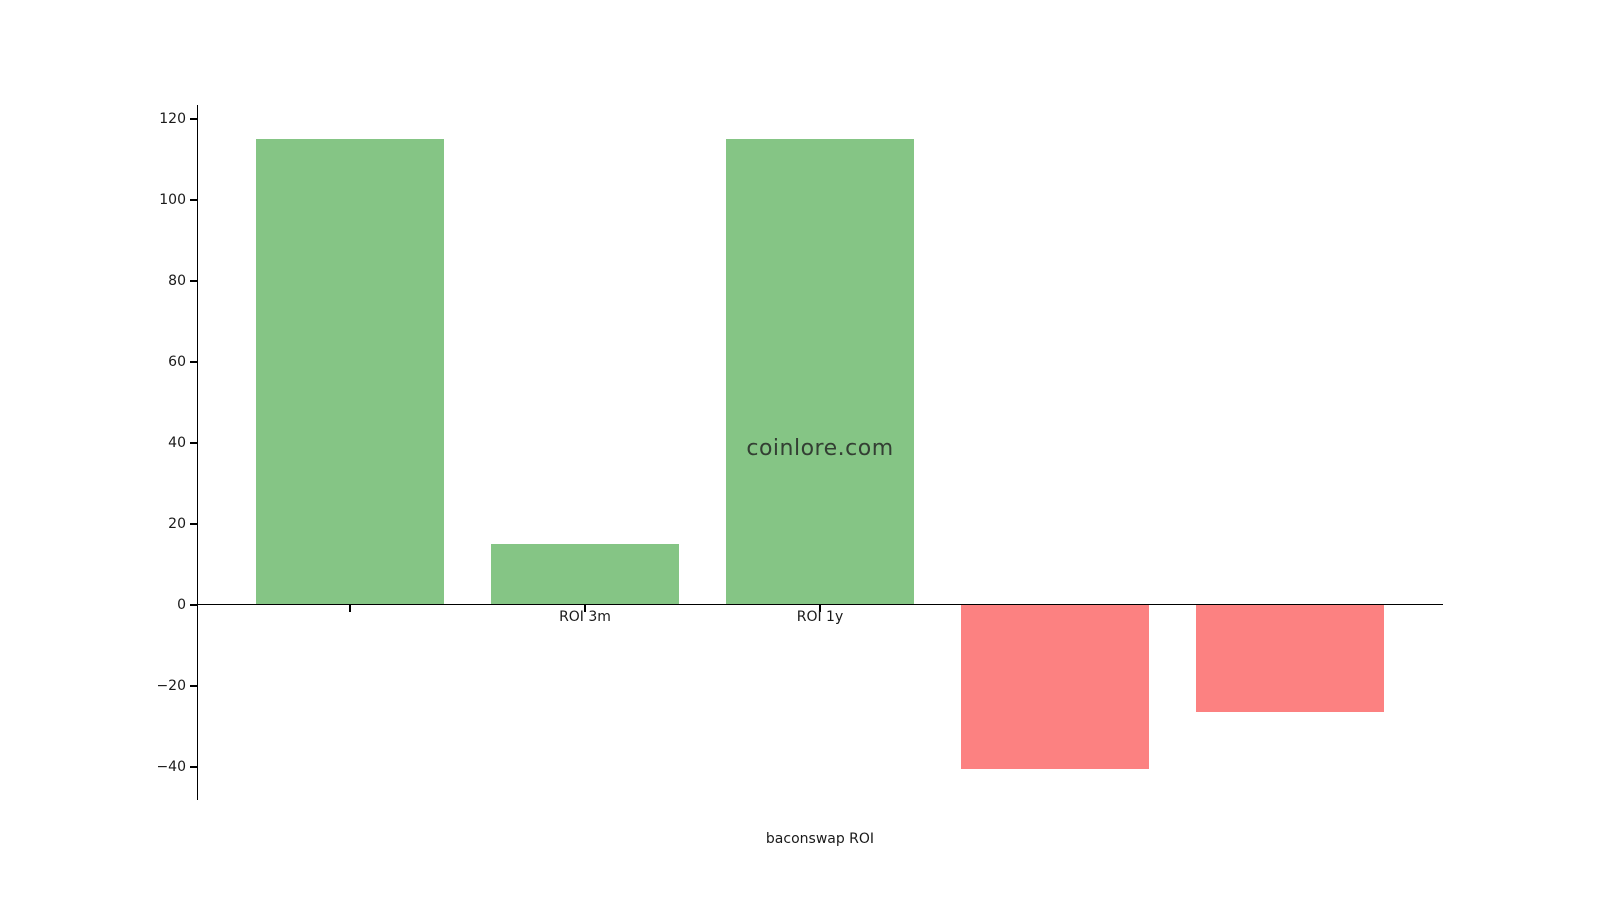  What do you see at coordinates (177, 281) in the screenshot?
I see `y-tick-label: 80` at bounding box center [177, 281].